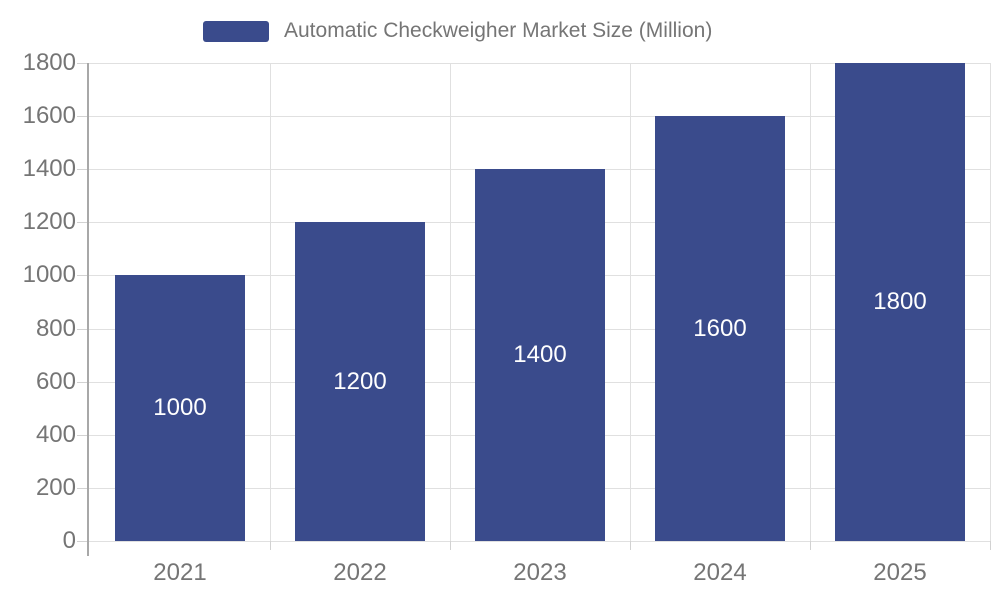  Describe the element at coordinates (236, 31) in the screenshot. I see `legend-swatch` at that location.